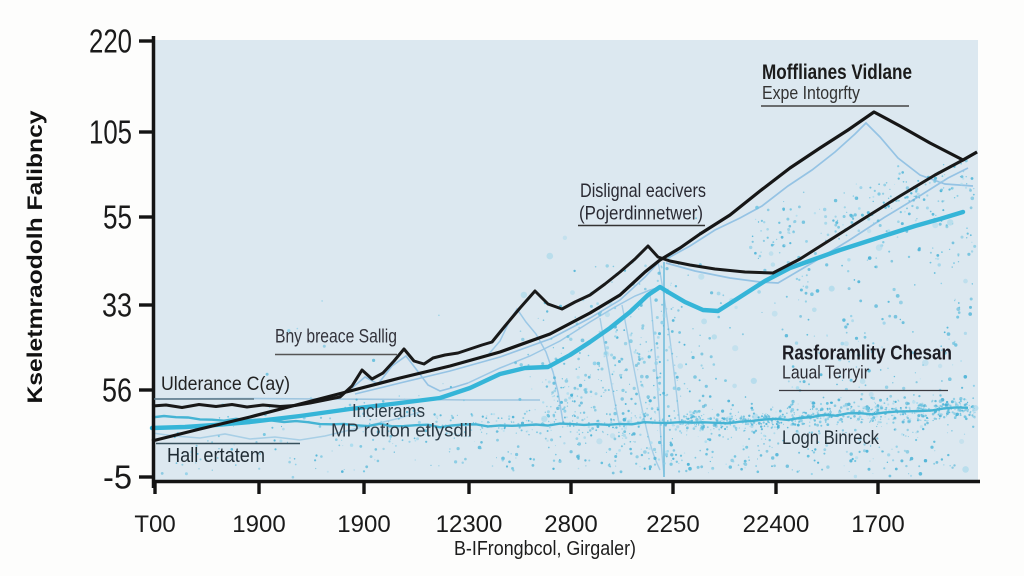 The height and width of the screenshot is (576, 1024). Describe the element at coordinates (672, 524) in the screenshot. I see `svg-text: 2250` at that location.